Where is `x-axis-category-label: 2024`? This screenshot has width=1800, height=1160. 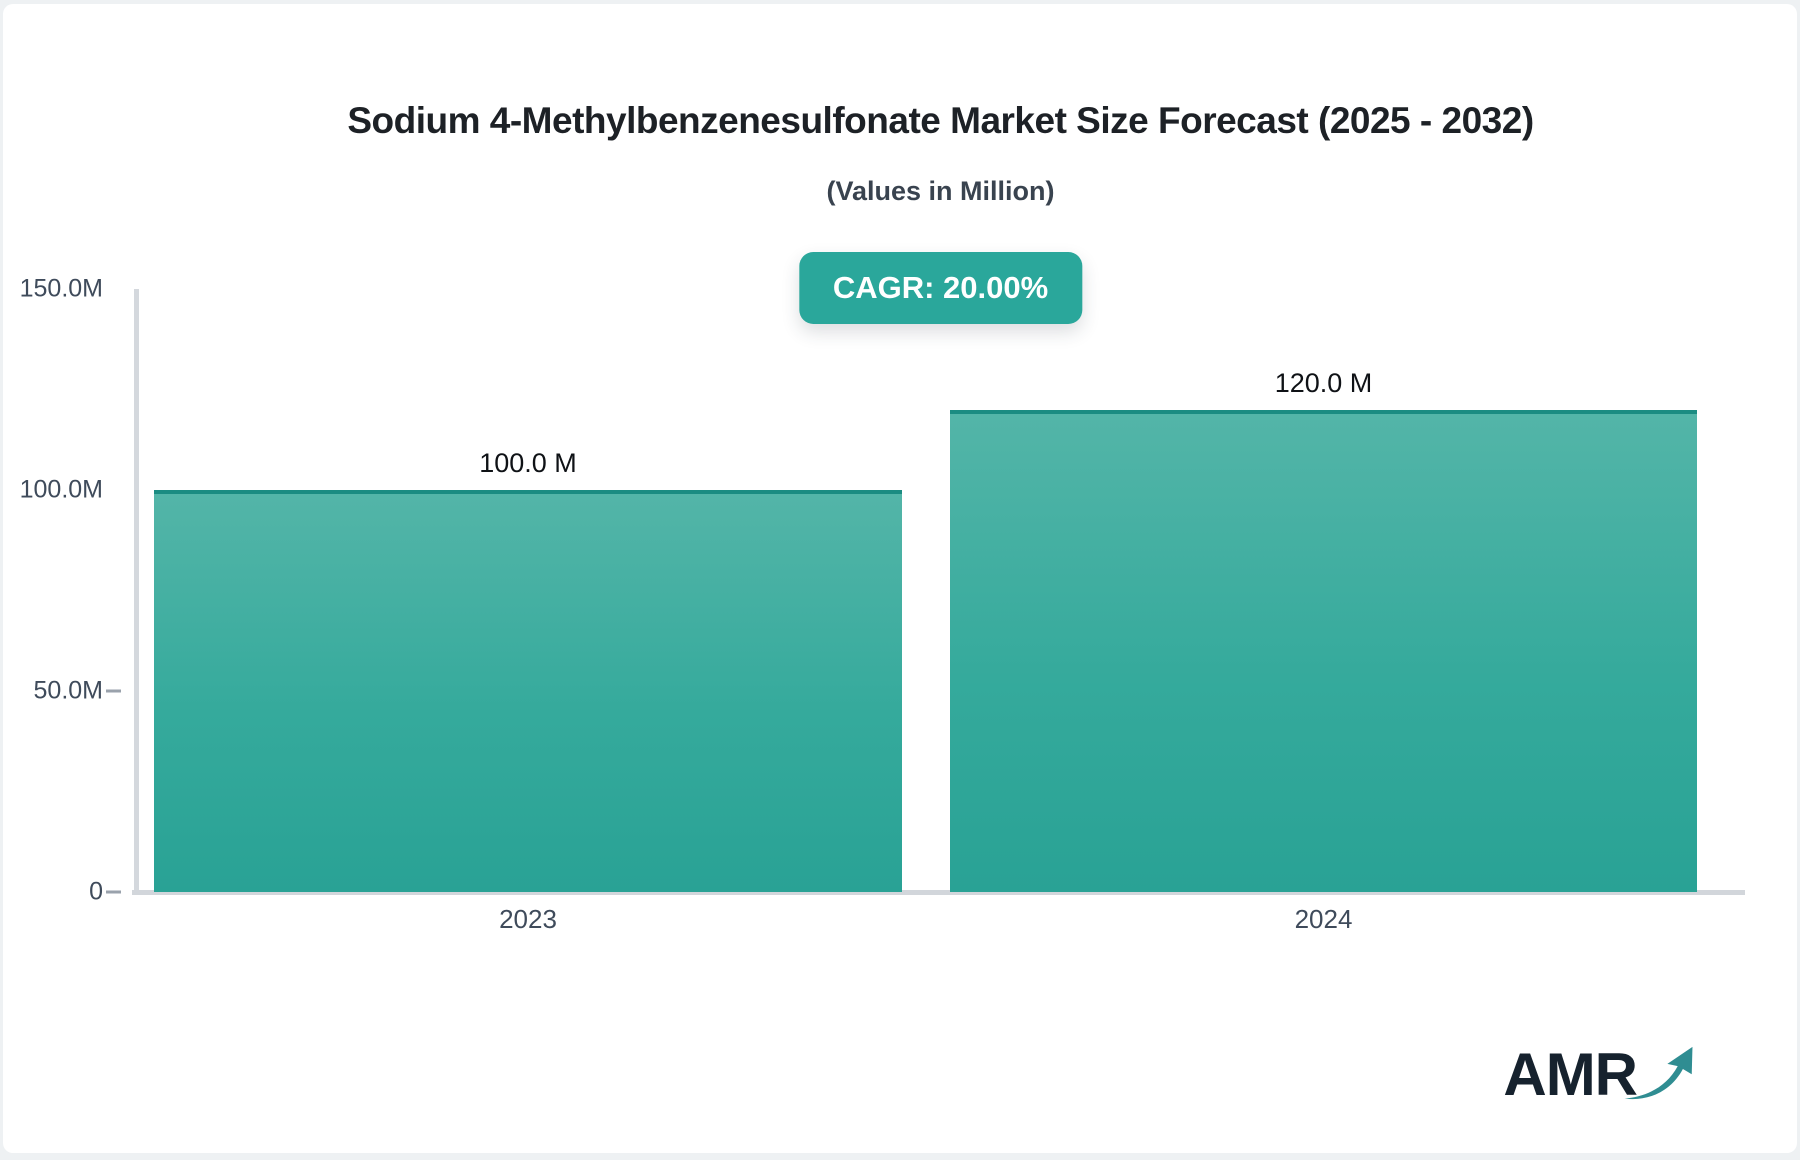
x-axis-category-label: 2024 is located at coordinates (1323, 919).